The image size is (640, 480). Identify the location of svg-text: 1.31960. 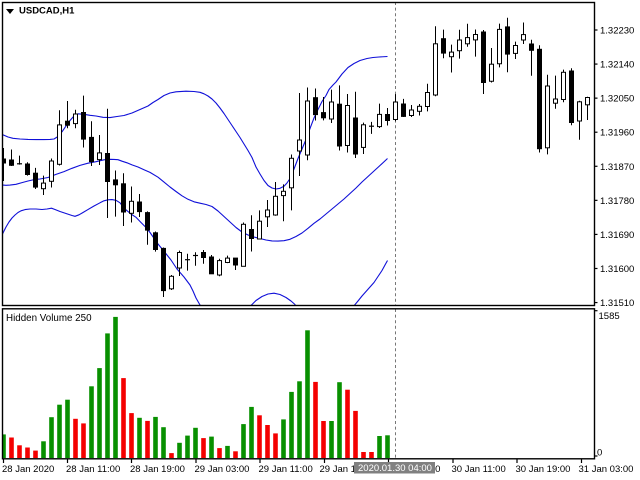
(617, 133).